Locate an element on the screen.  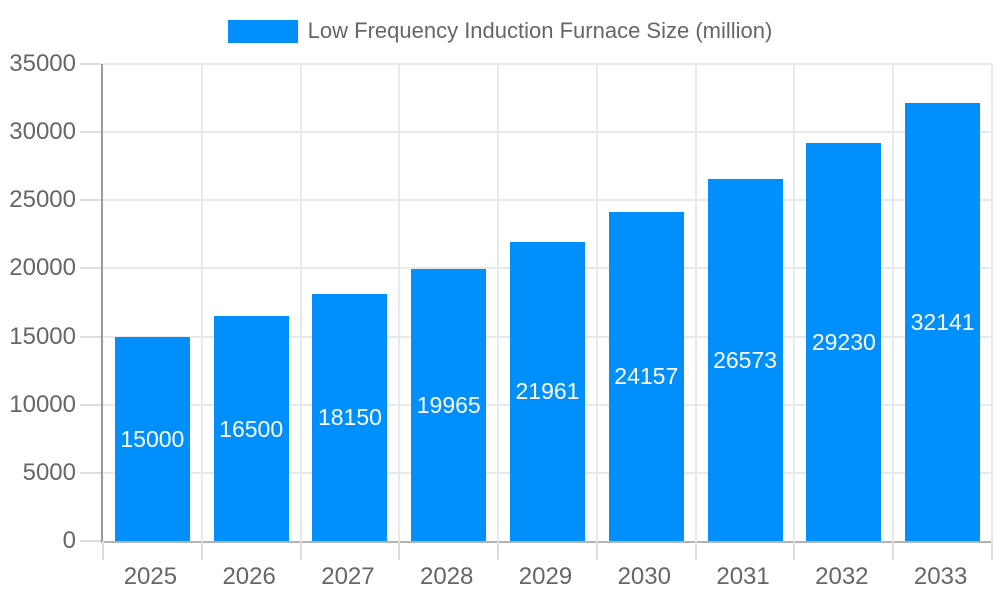
y-axis-label: 5000 is located at coordinates (49, 472).